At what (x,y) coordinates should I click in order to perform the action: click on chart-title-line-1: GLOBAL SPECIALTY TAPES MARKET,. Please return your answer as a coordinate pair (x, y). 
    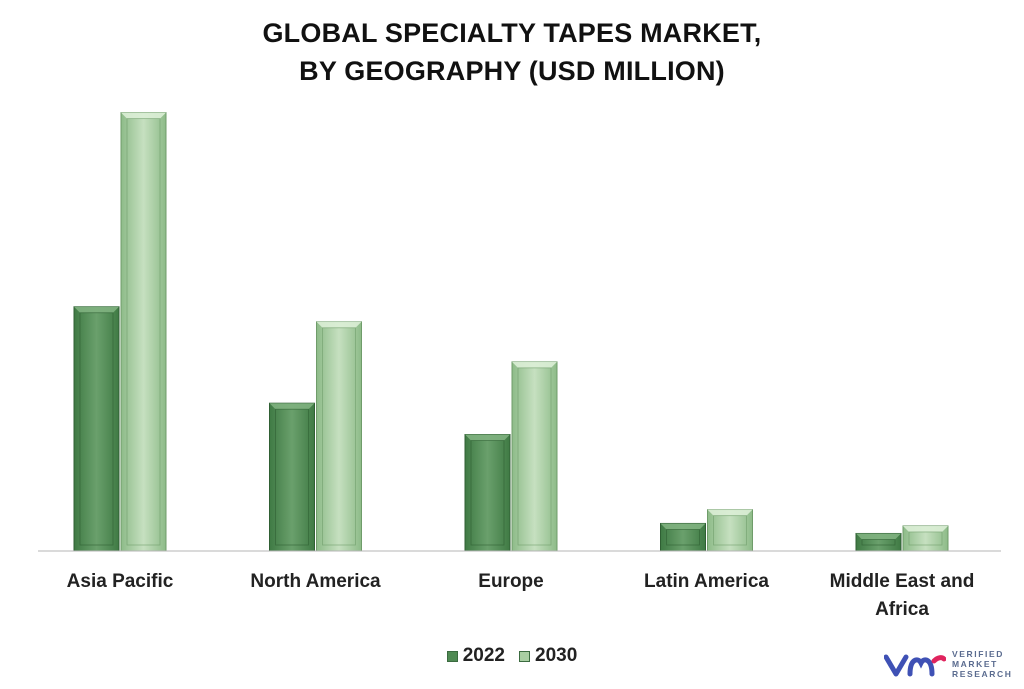
    Looking at the image, I should click on (512, 33).